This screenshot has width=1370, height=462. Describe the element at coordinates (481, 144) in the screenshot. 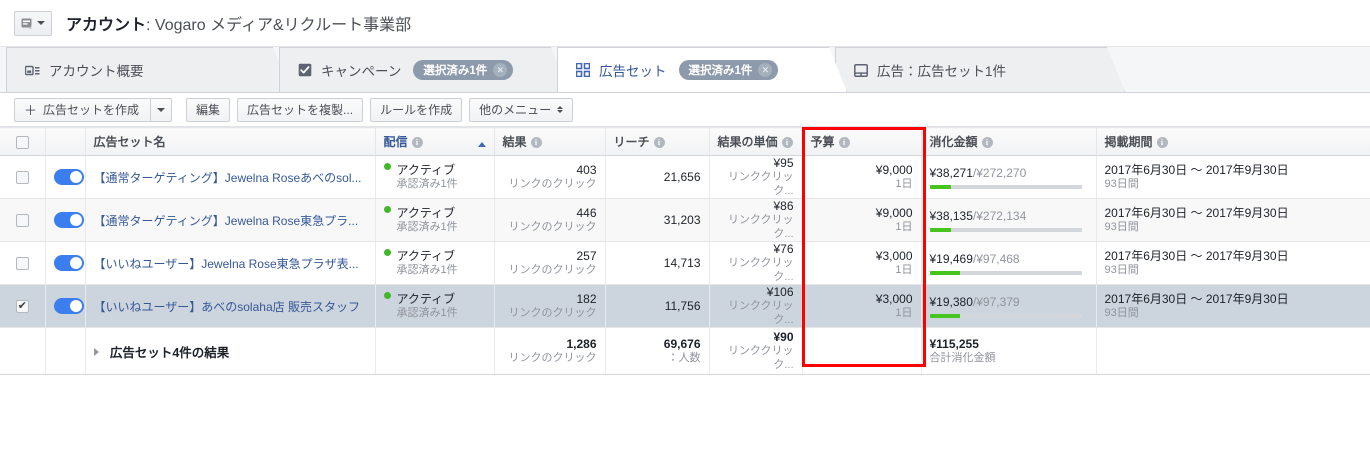

I see `sort-ascending-icon` at that location.